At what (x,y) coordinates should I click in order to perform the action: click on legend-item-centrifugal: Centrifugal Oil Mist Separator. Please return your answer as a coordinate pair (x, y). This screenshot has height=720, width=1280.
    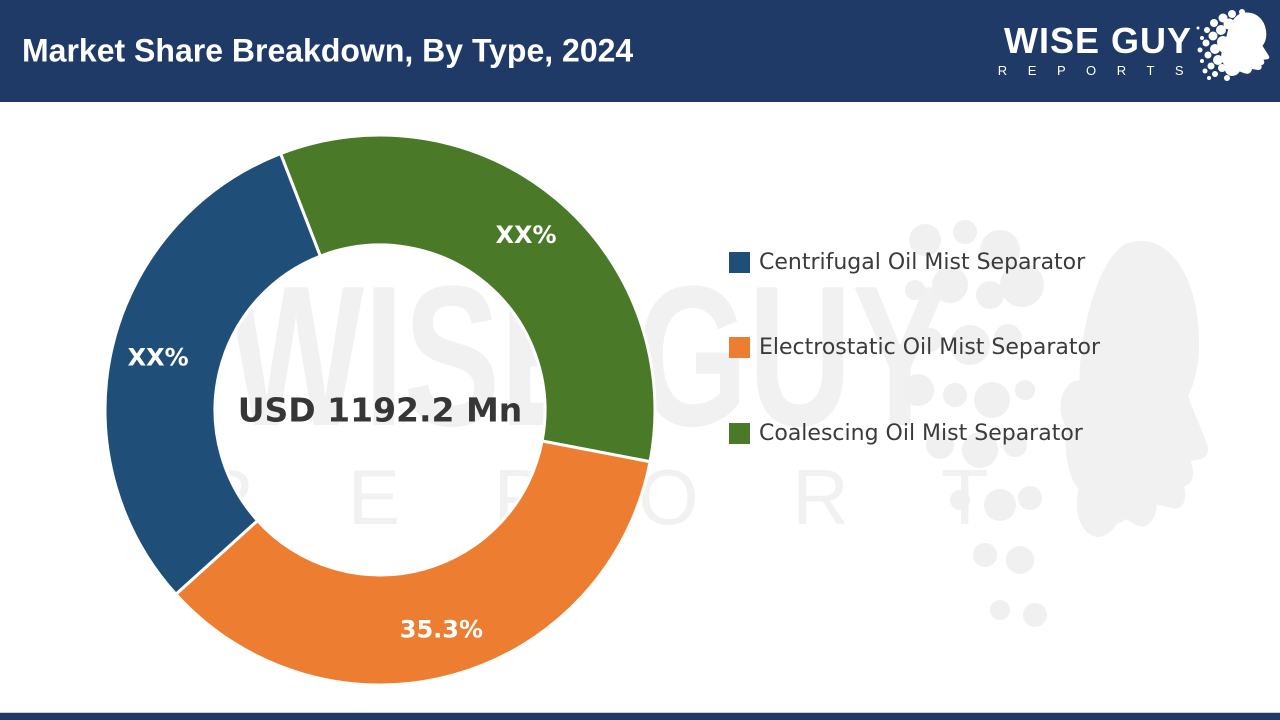
    Looking at the image, I should click on (907, 262).